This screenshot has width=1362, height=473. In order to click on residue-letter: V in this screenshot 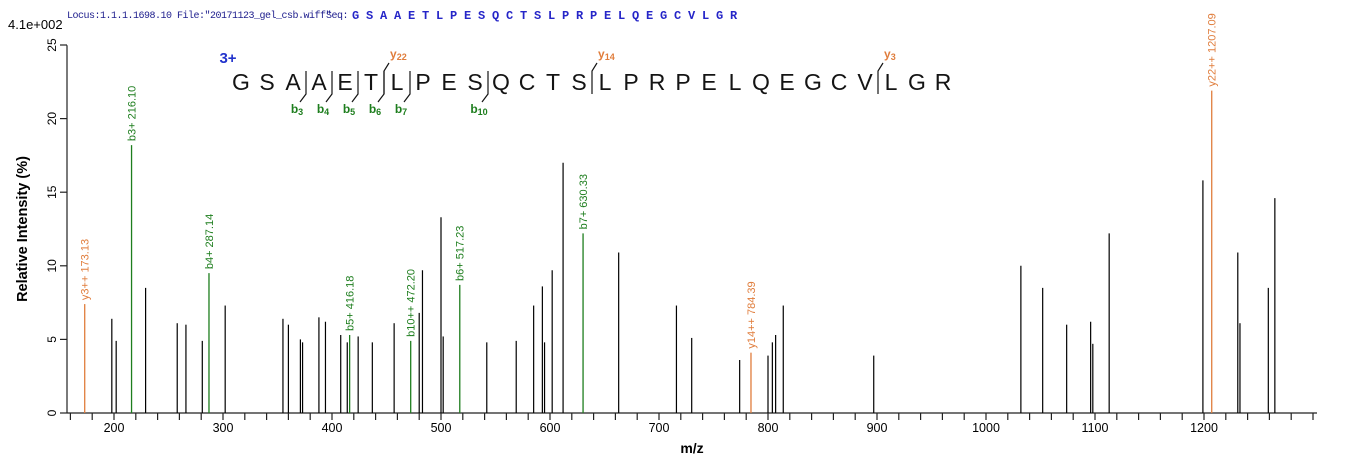, I will do `click(865, 82)`.